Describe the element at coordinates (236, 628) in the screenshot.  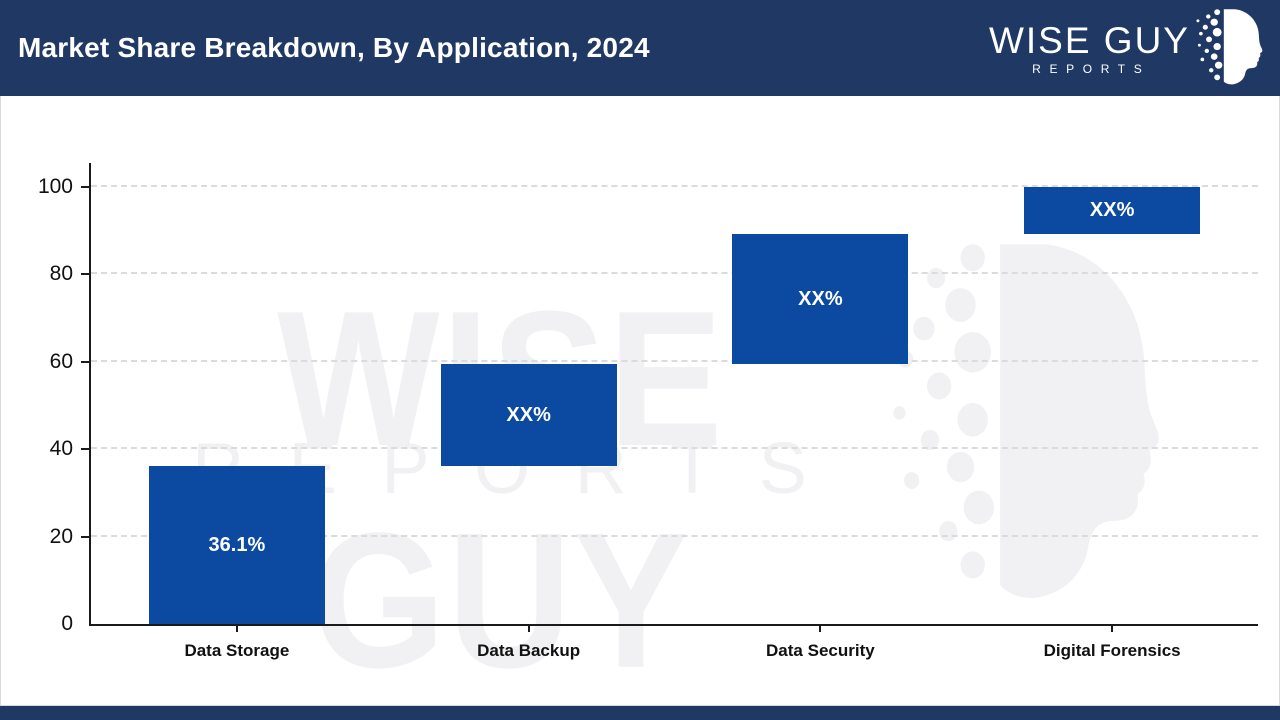
I see `x-tick-mark-data-storage` at that location.